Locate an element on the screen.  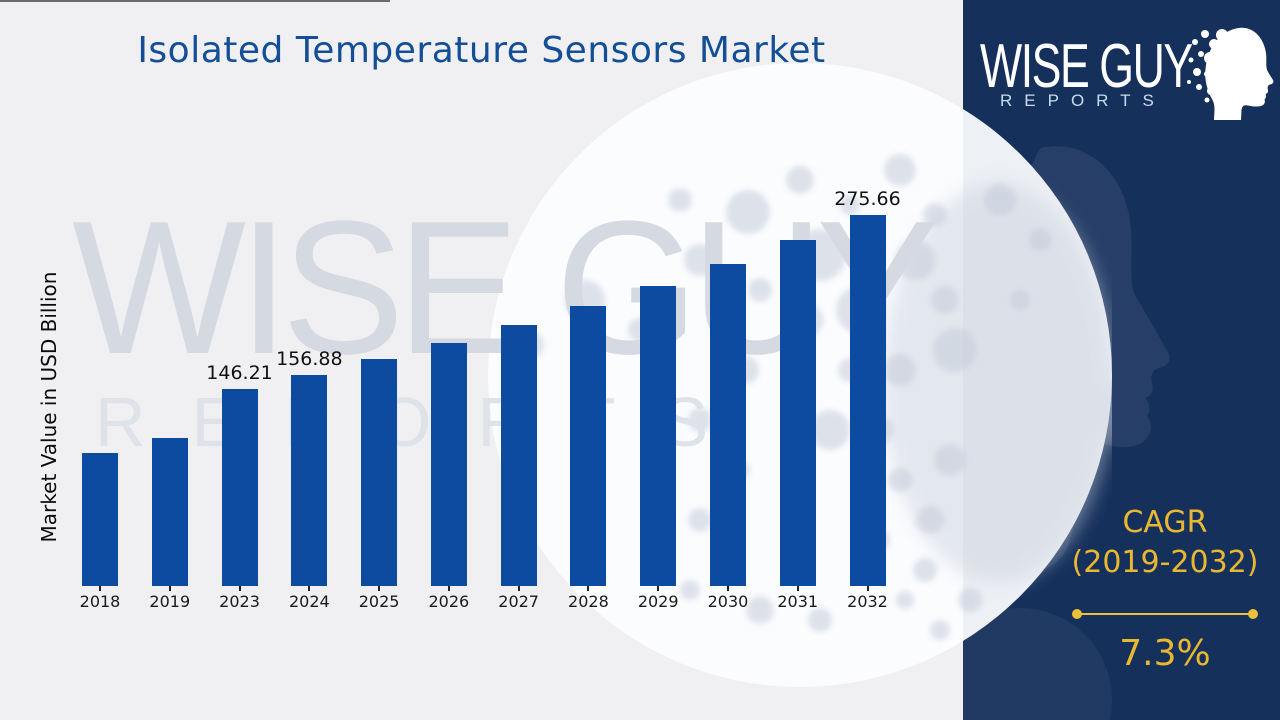
x-axis-label: 2018 is located at coordinates (100, 601).